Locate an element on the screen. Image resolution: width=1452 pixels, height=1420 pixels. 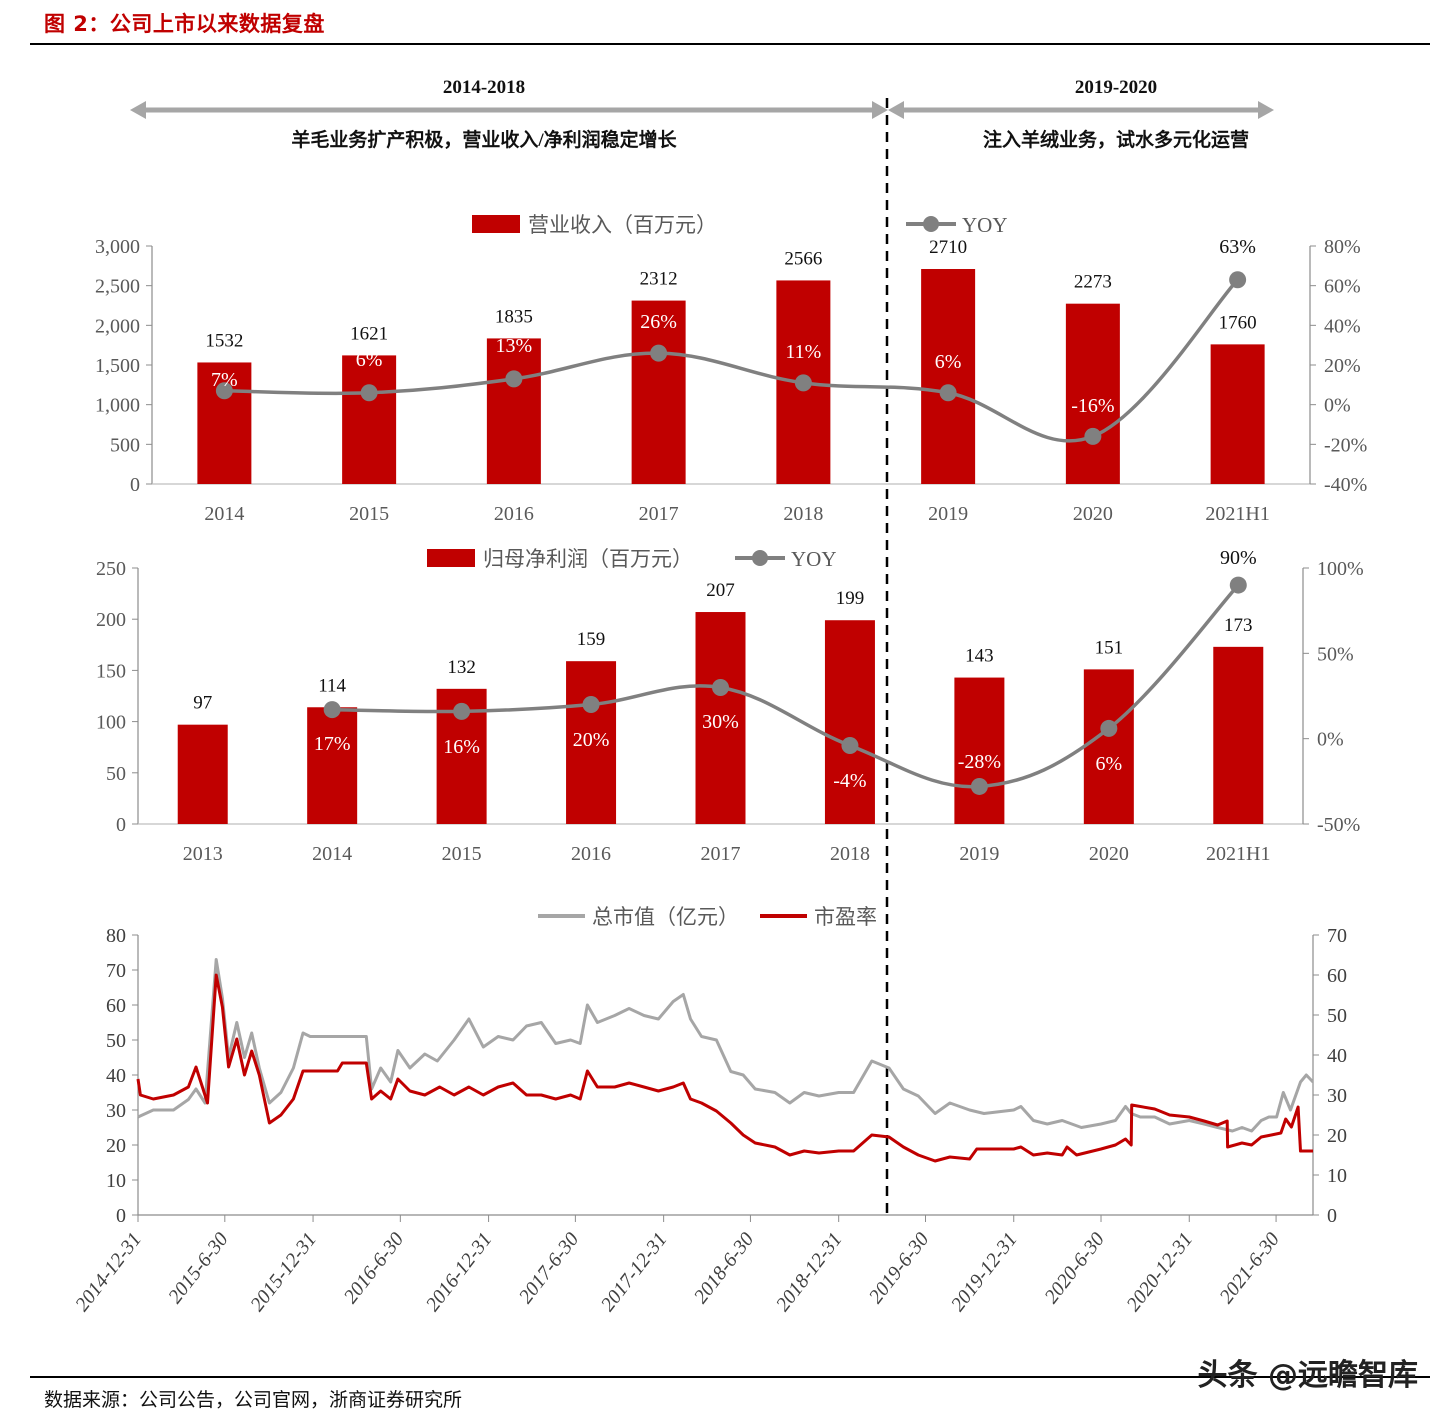
yoy-value-label: -4% is located at coordinates (849, 781).